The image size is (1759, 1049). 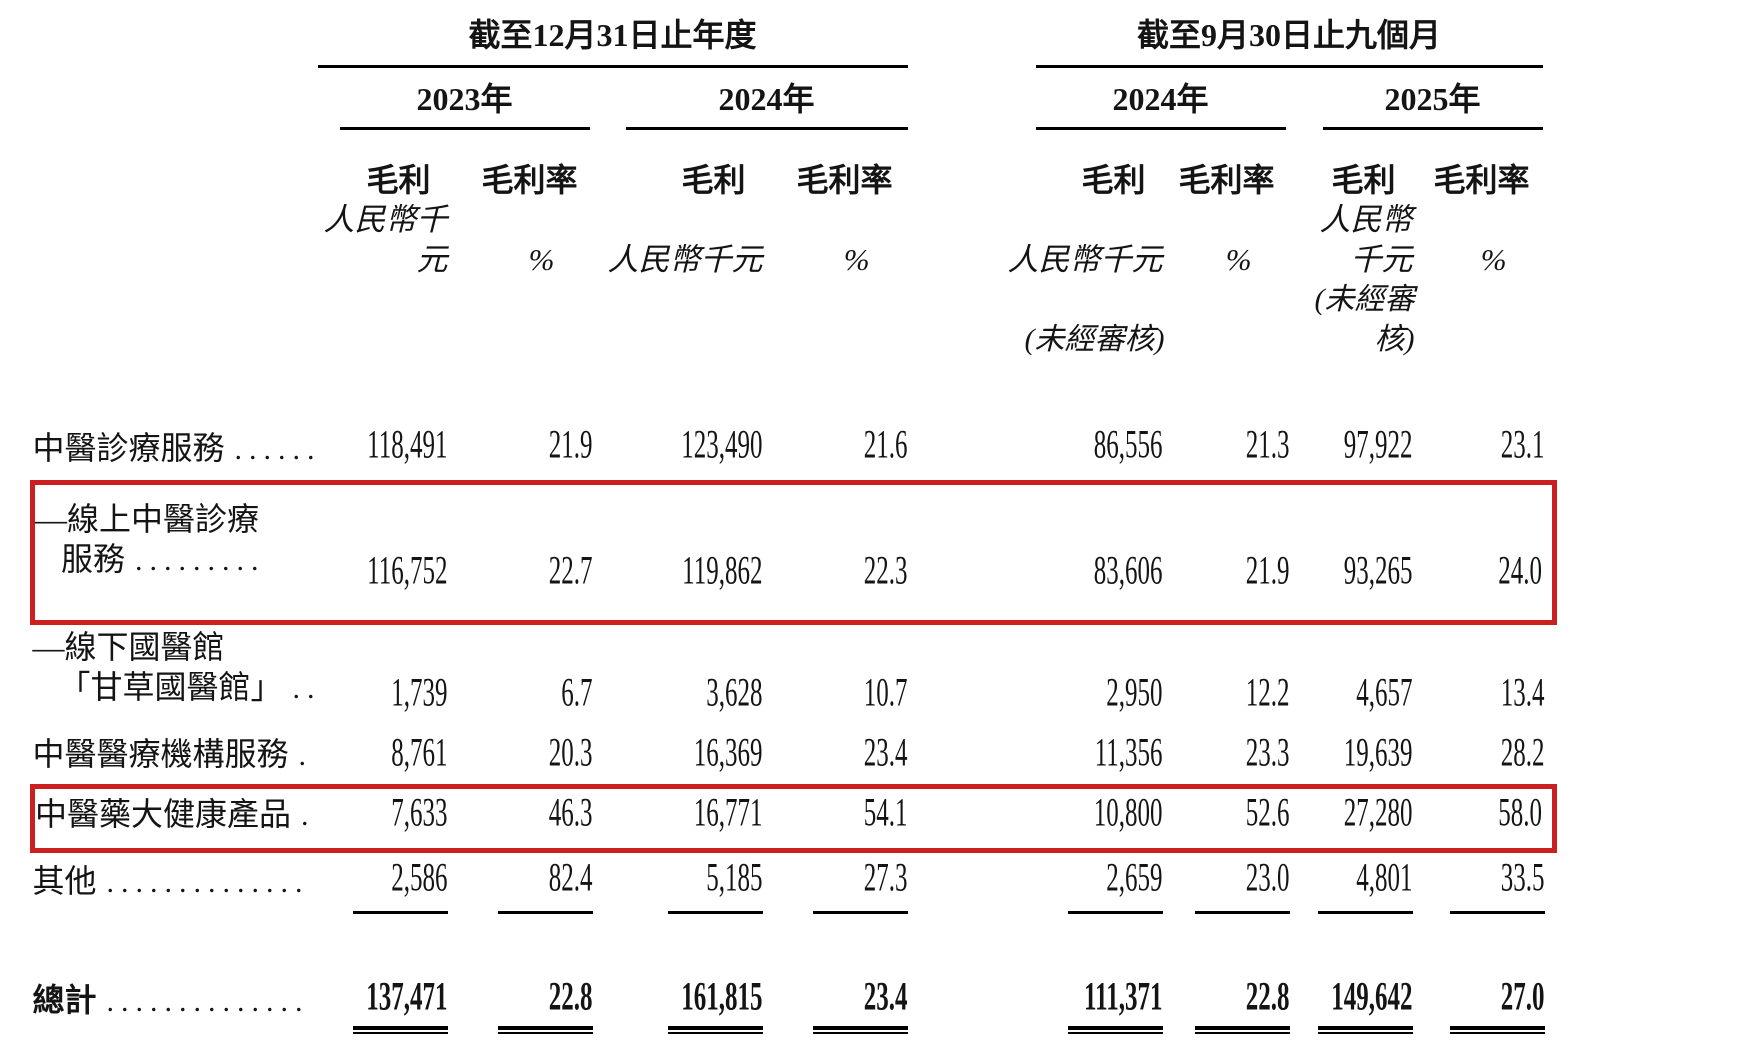 I want to click on cell-gp-9m2024: 83,606, so click(x=1045, y=552).